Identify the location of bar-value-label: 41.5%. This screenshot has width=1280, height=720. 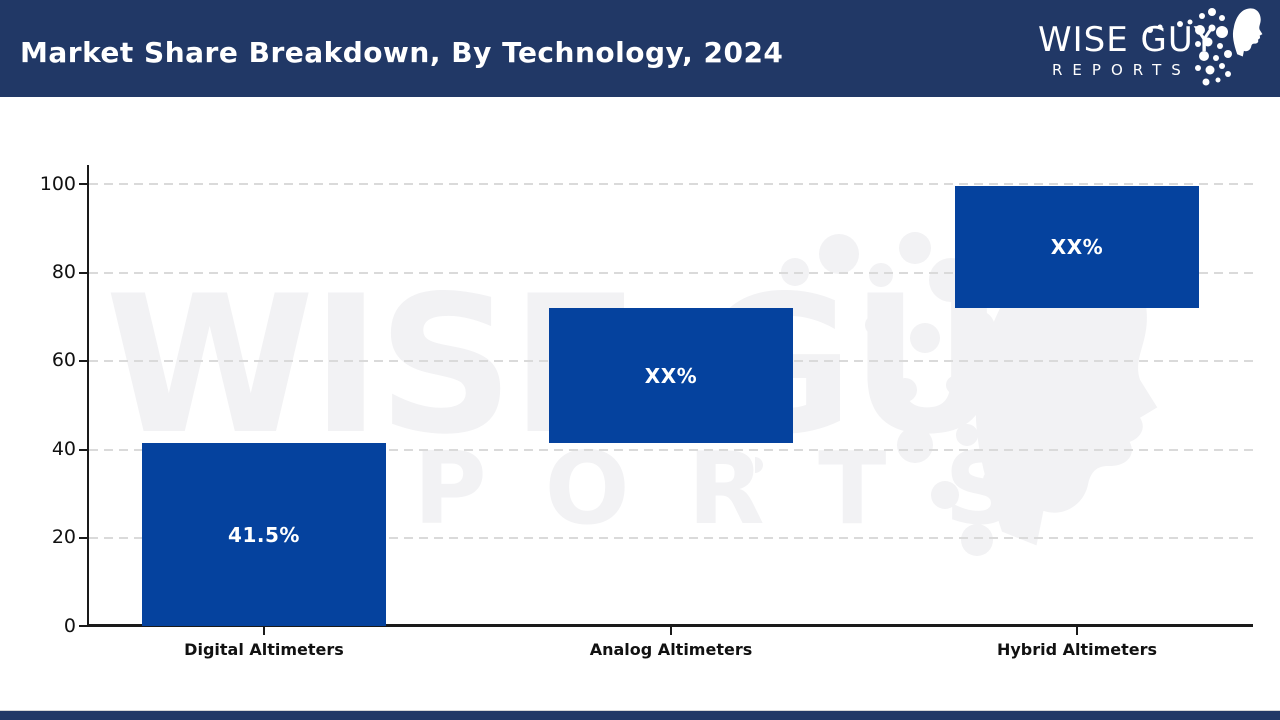
(264, 534).